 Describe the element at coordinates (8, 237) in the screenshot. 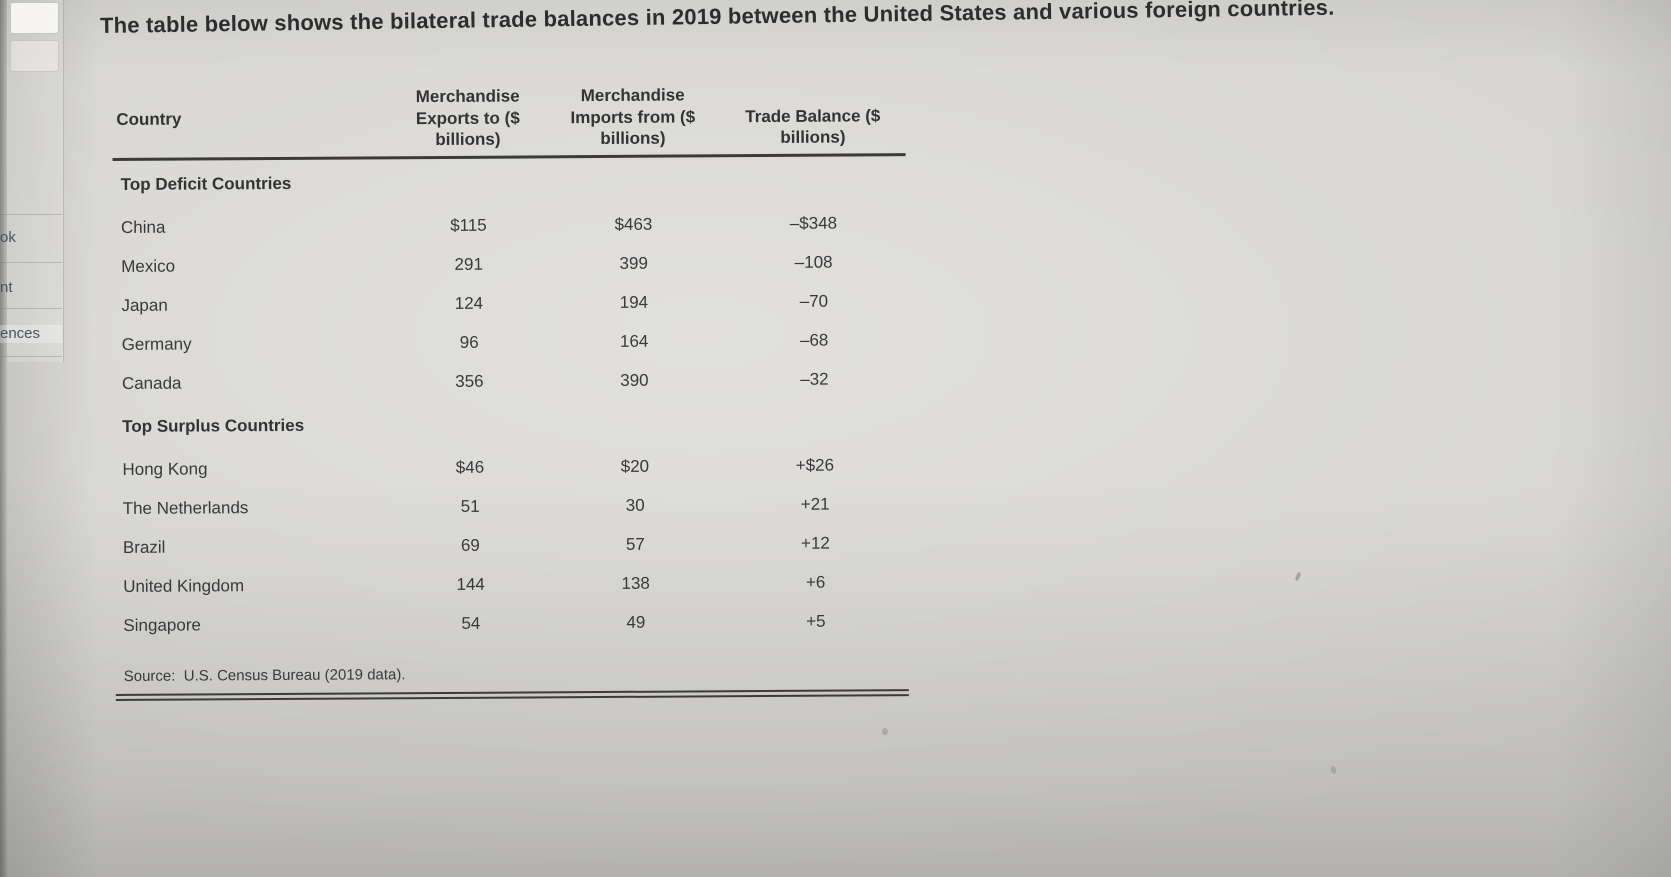

I see `sidebar-item-fragment: ok` at that location.